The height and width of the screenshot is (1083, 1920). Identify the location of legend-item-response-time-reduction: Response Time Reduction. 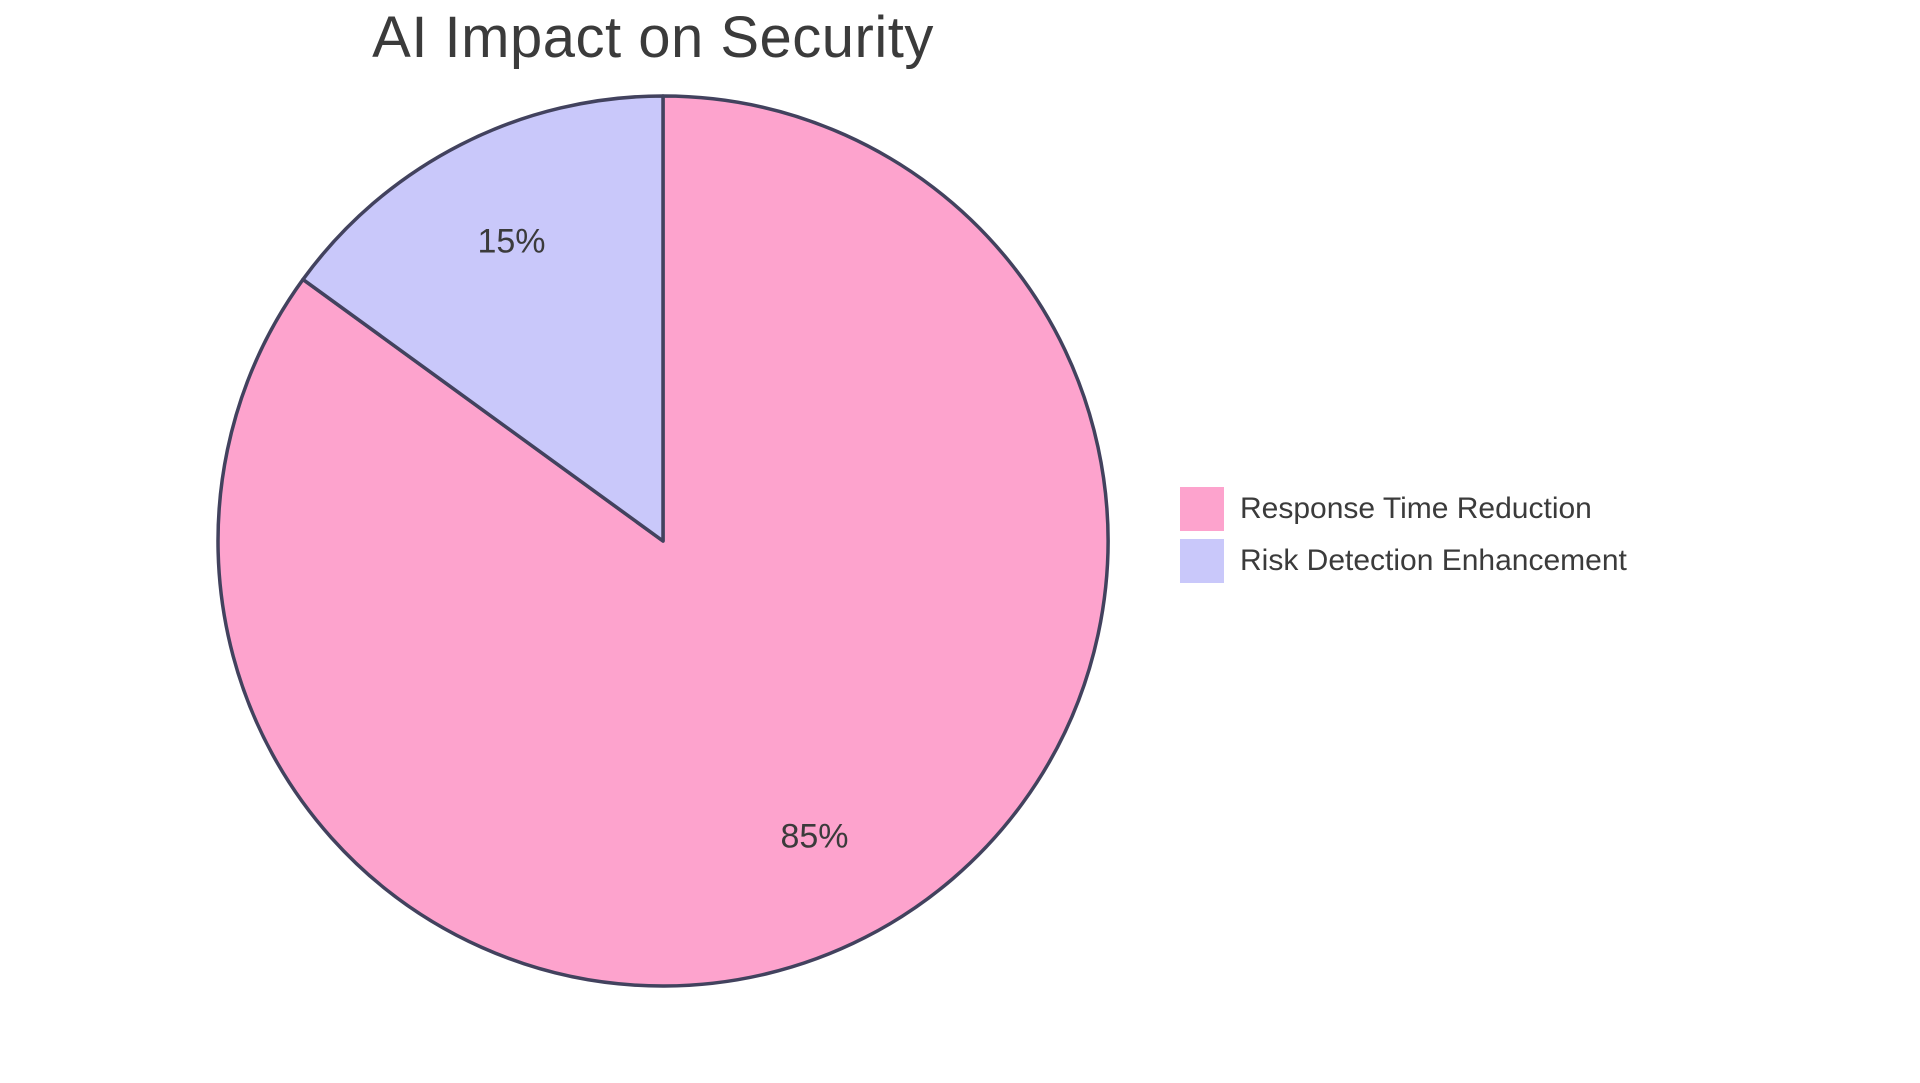
(1403, 509).